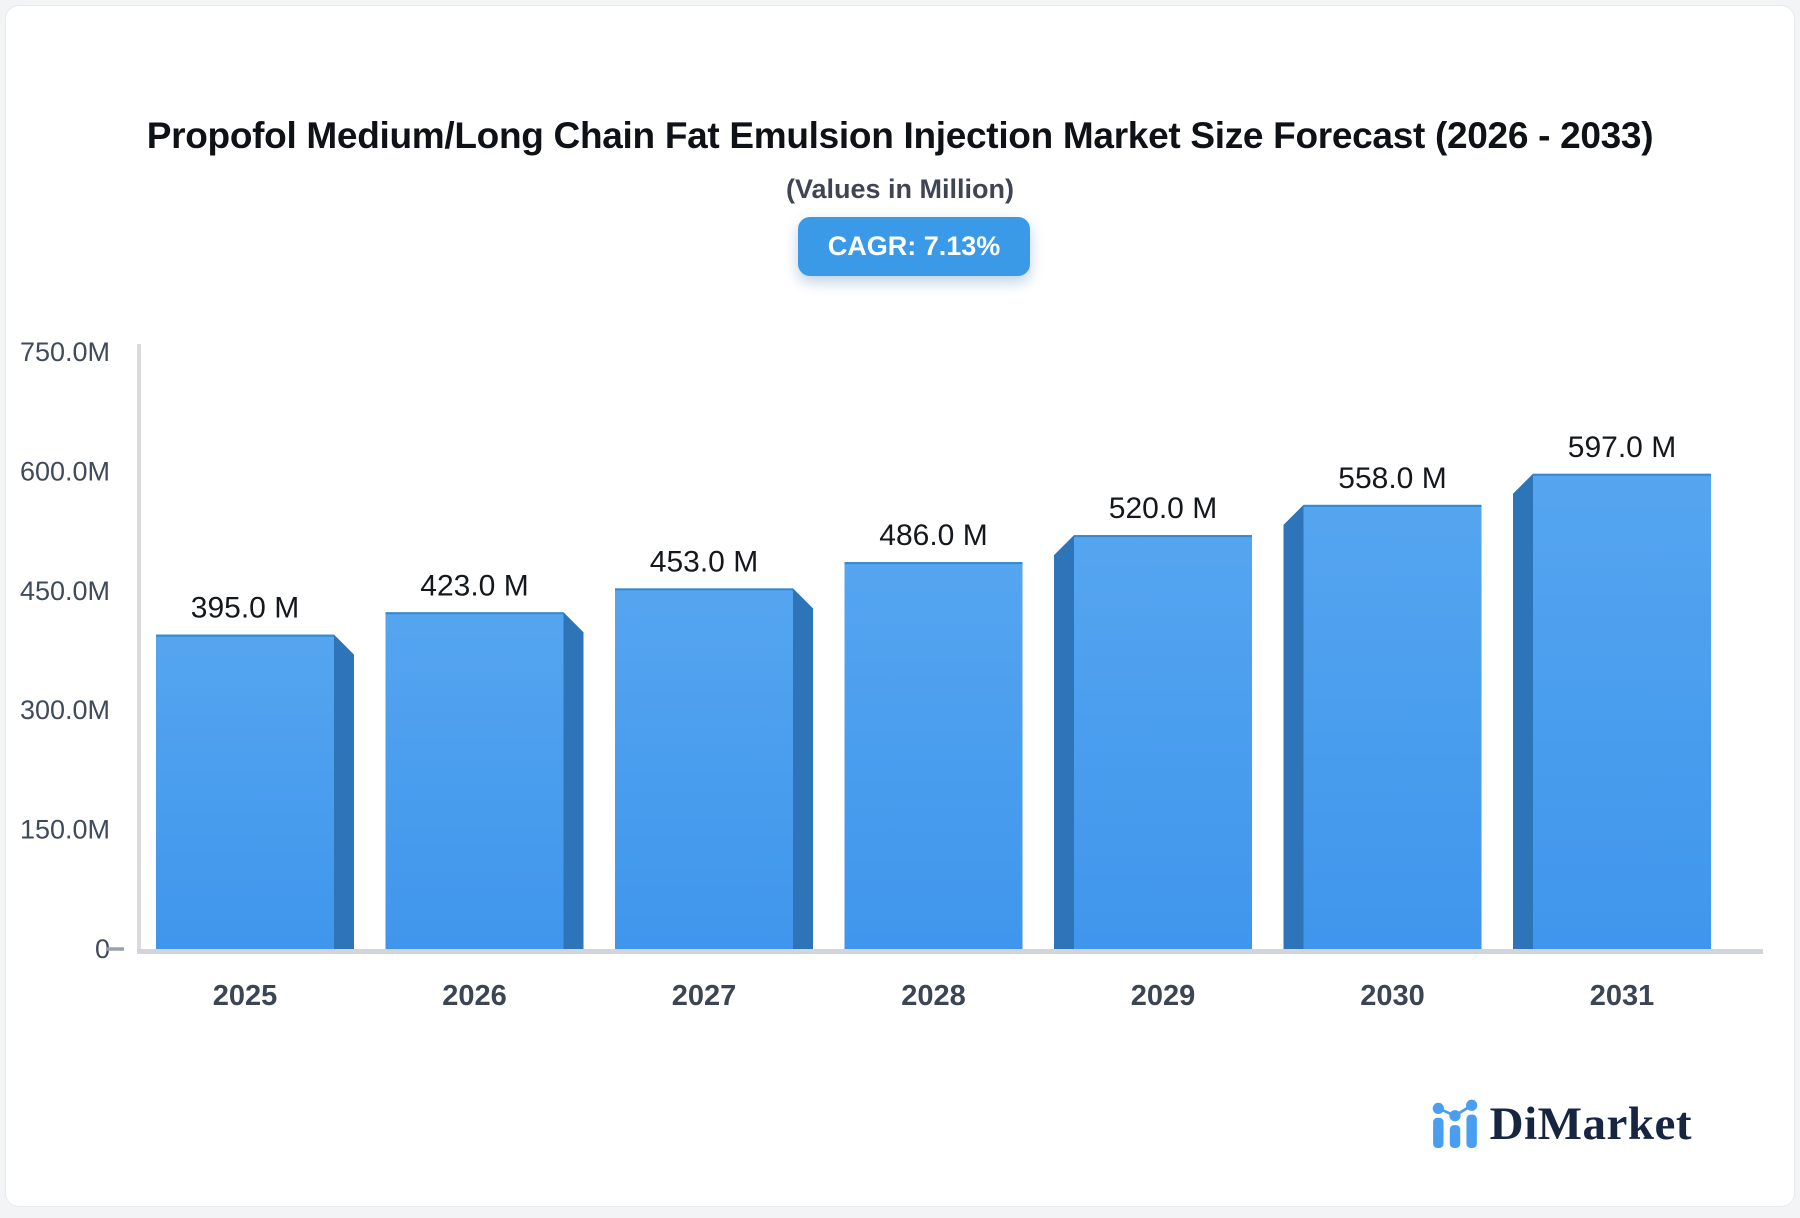 This screenshot has height=1218, width=1800. What do you see at coordinates (704, 996) in the screenshot?
I see `x-tick-label: 2027` at bounding box center [704, 996].